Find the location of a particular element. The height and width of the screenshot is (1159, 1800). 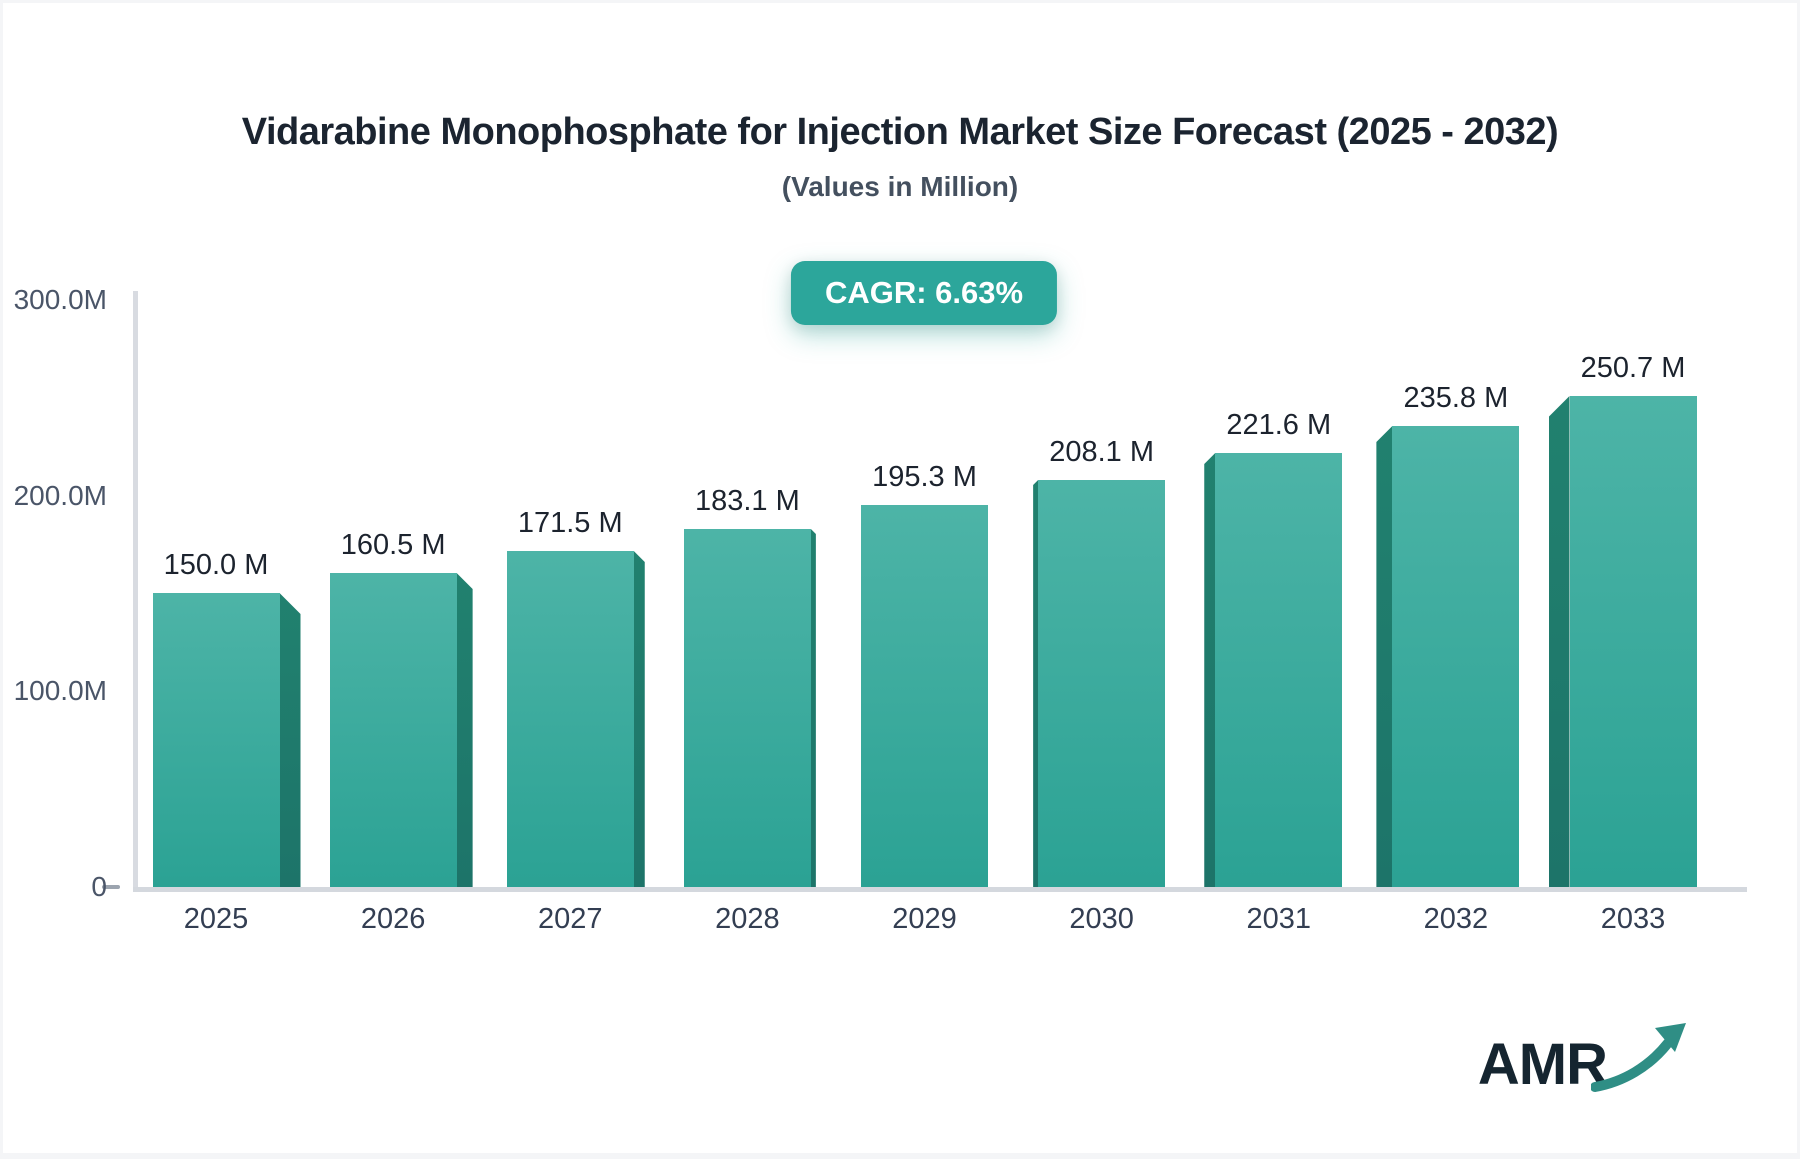

x-tick-label: 2030 is located at coordinates (1101, 919).